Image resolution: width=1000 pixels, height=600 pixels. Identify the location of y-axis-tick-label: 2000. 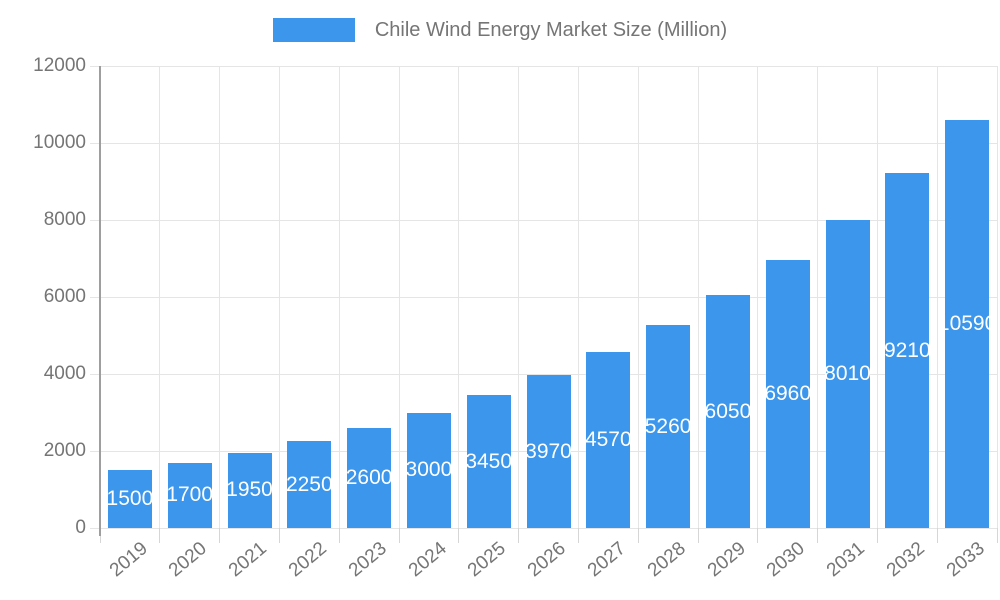
(64, 450).